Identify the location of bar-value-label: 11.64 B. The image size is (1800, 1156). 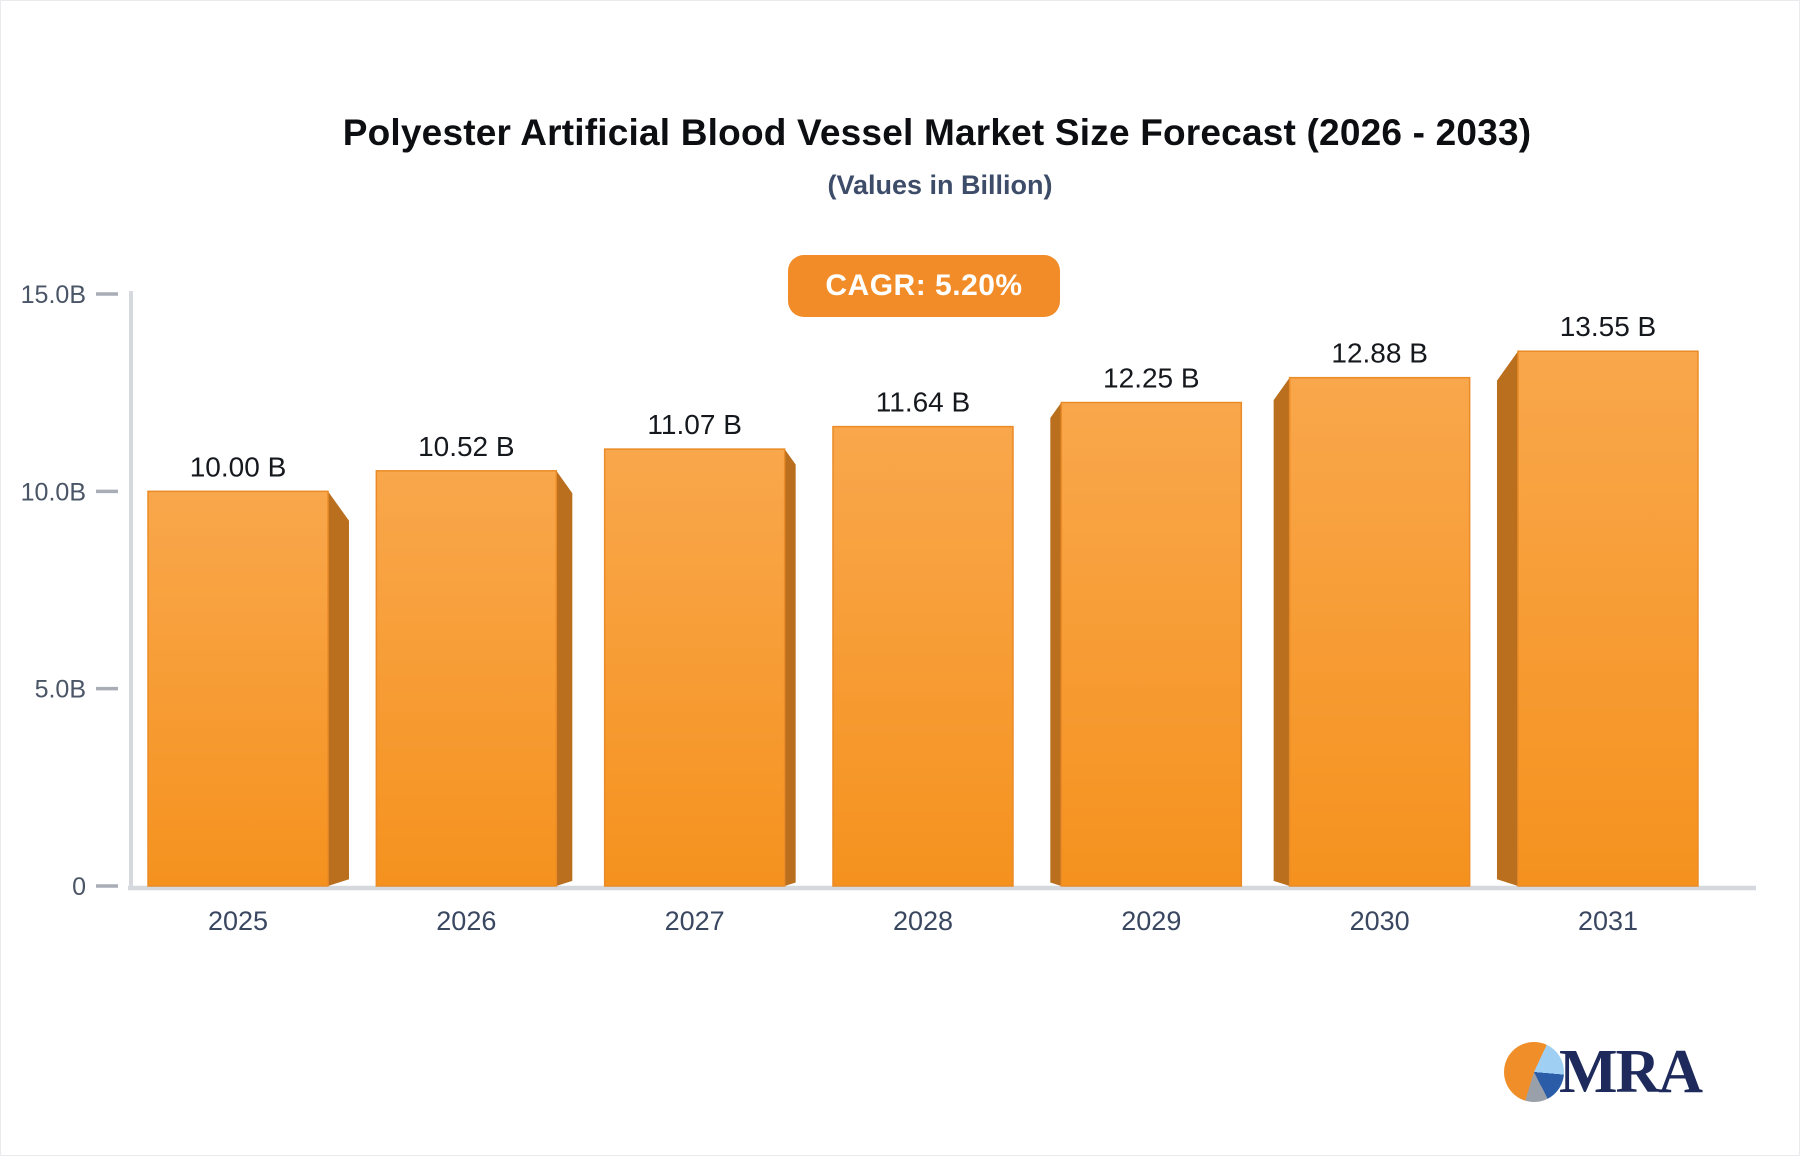
(923, 402).